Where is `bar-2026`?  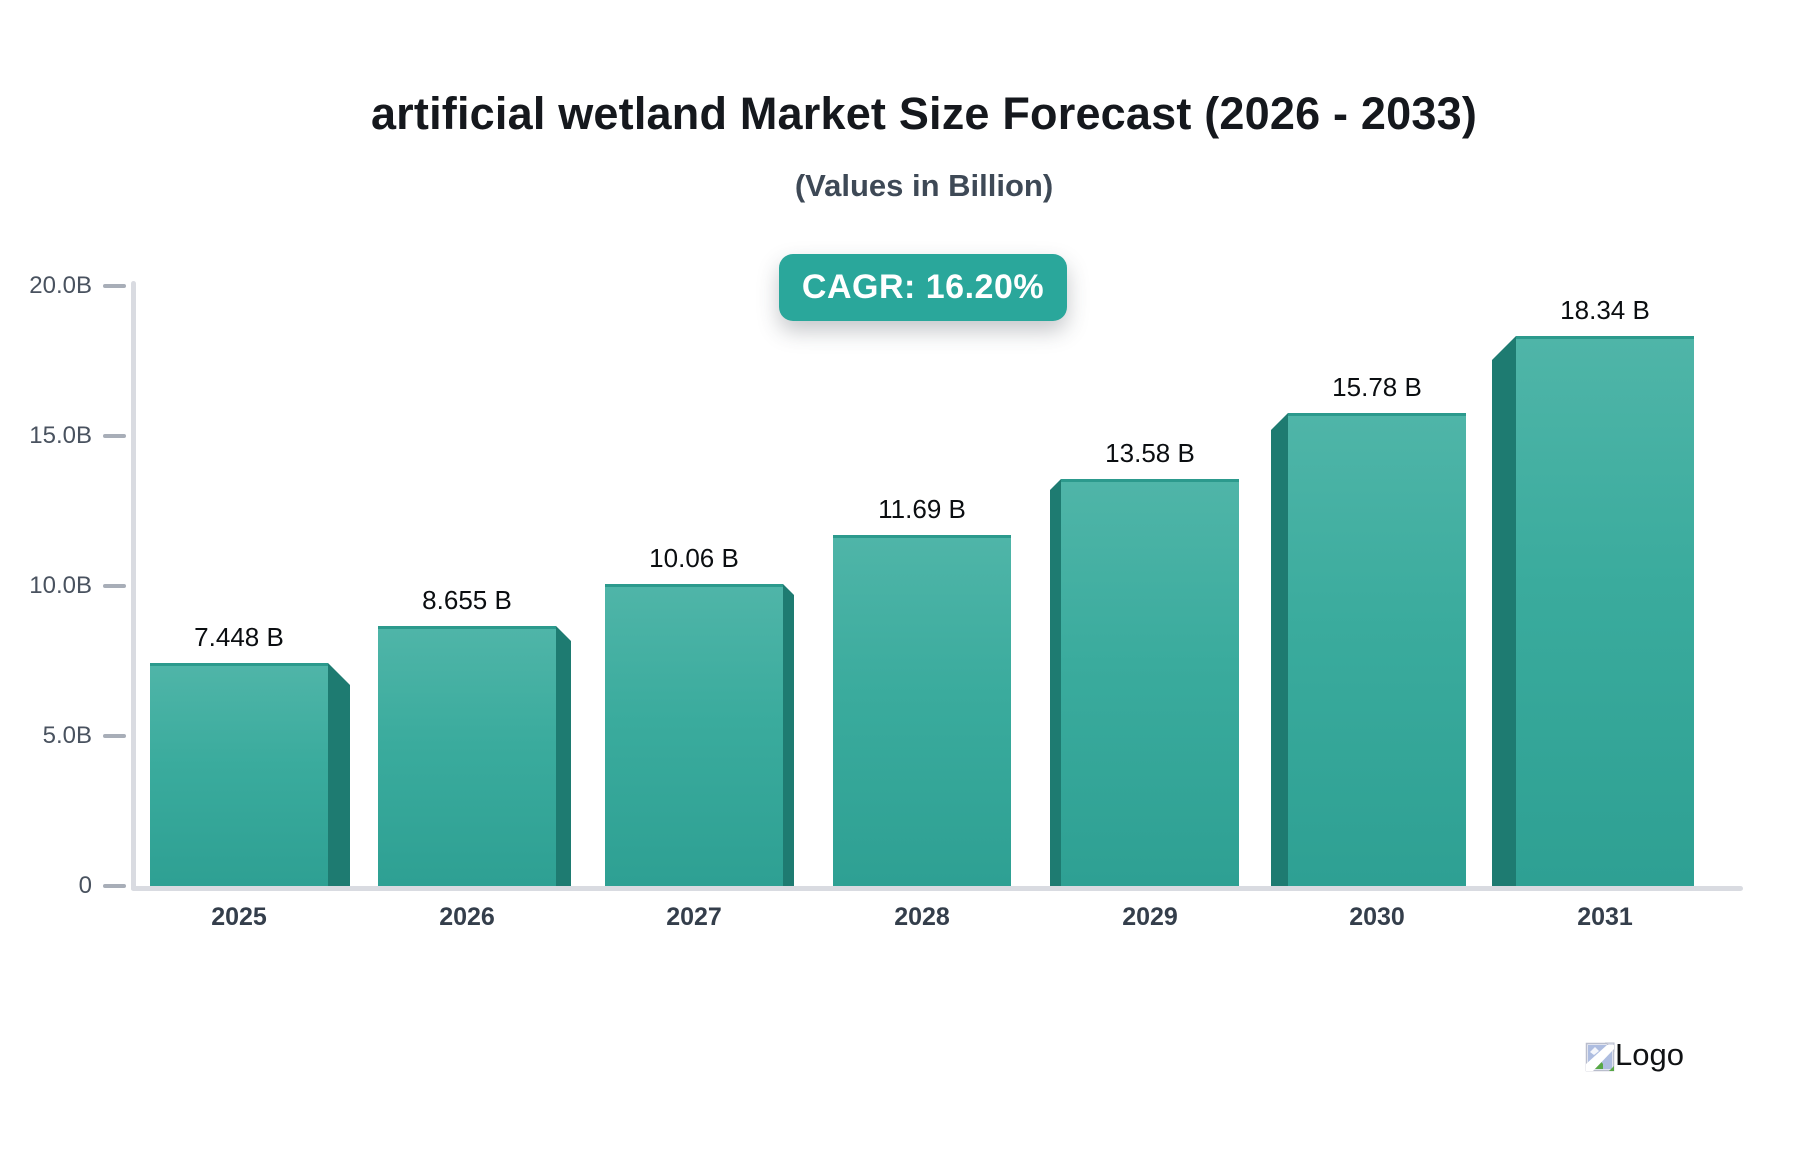
bar-2026 is located at coordinates (467, 756).